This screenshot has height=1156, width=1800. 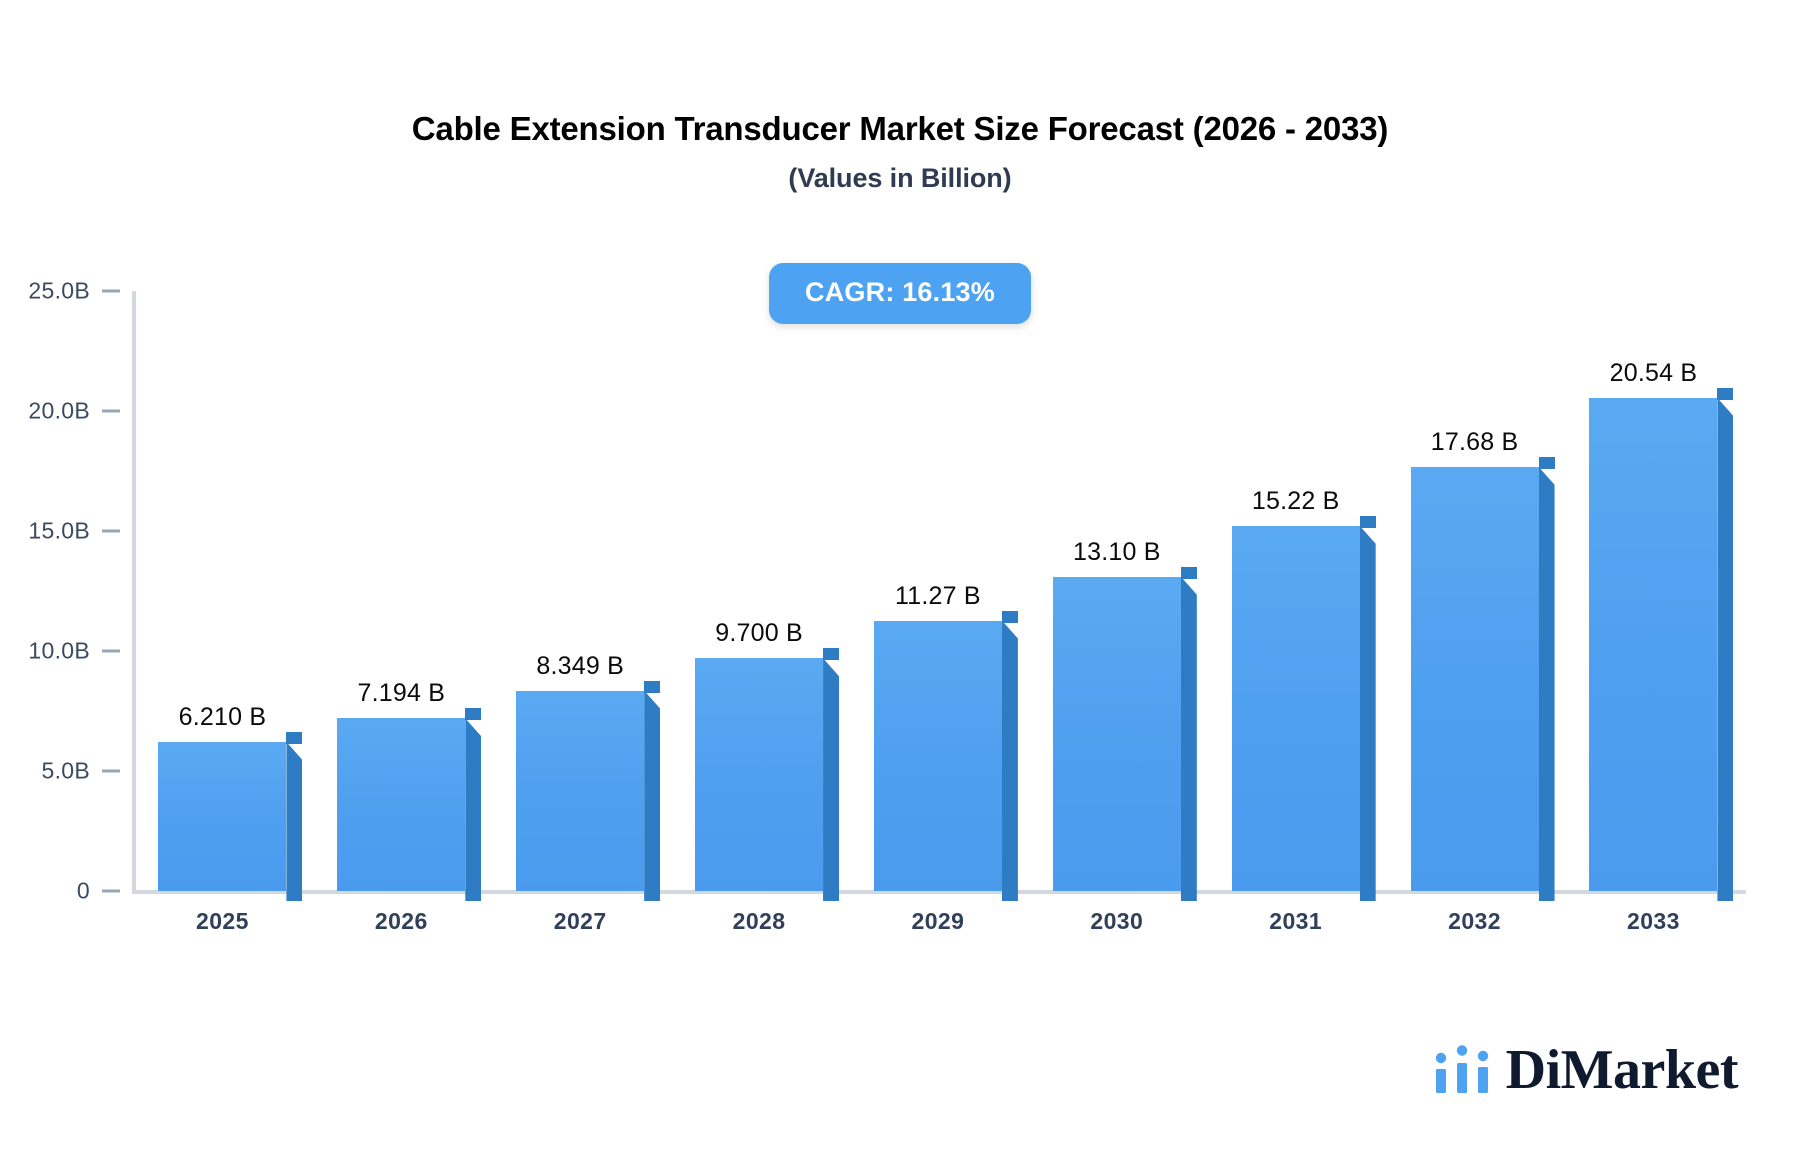 I want to click on bar-value-label: 11.27 B, so click(x=938, y=595).